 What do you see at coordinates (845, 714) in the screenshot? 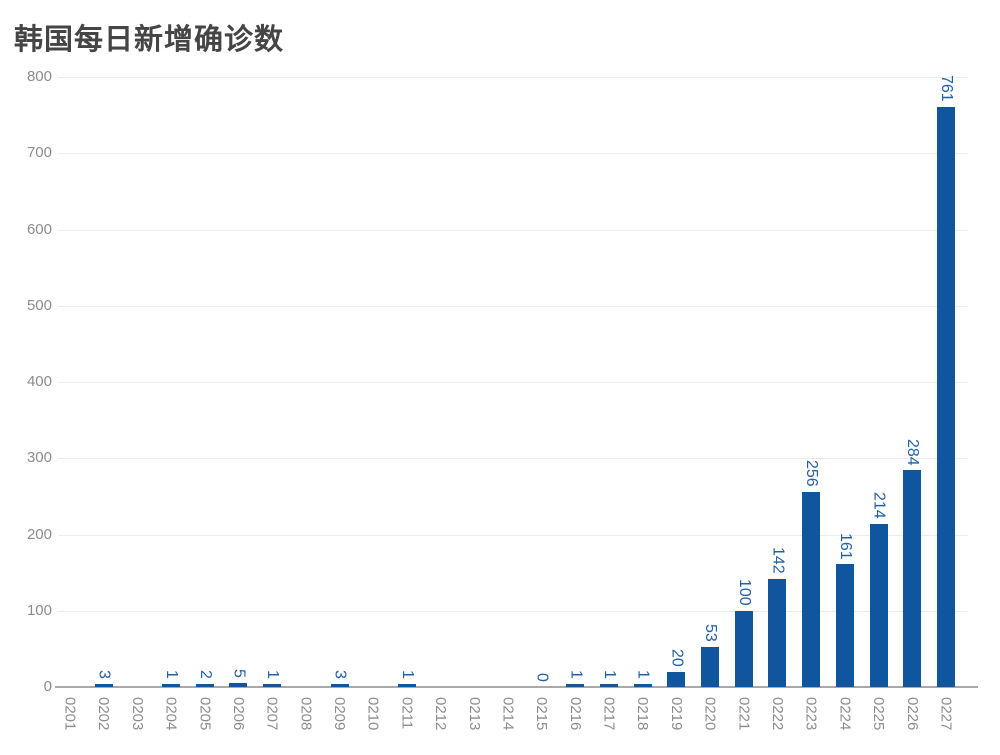
I see `x-axis-tick-label-0224: 0224` at bounding box center [845, 714].